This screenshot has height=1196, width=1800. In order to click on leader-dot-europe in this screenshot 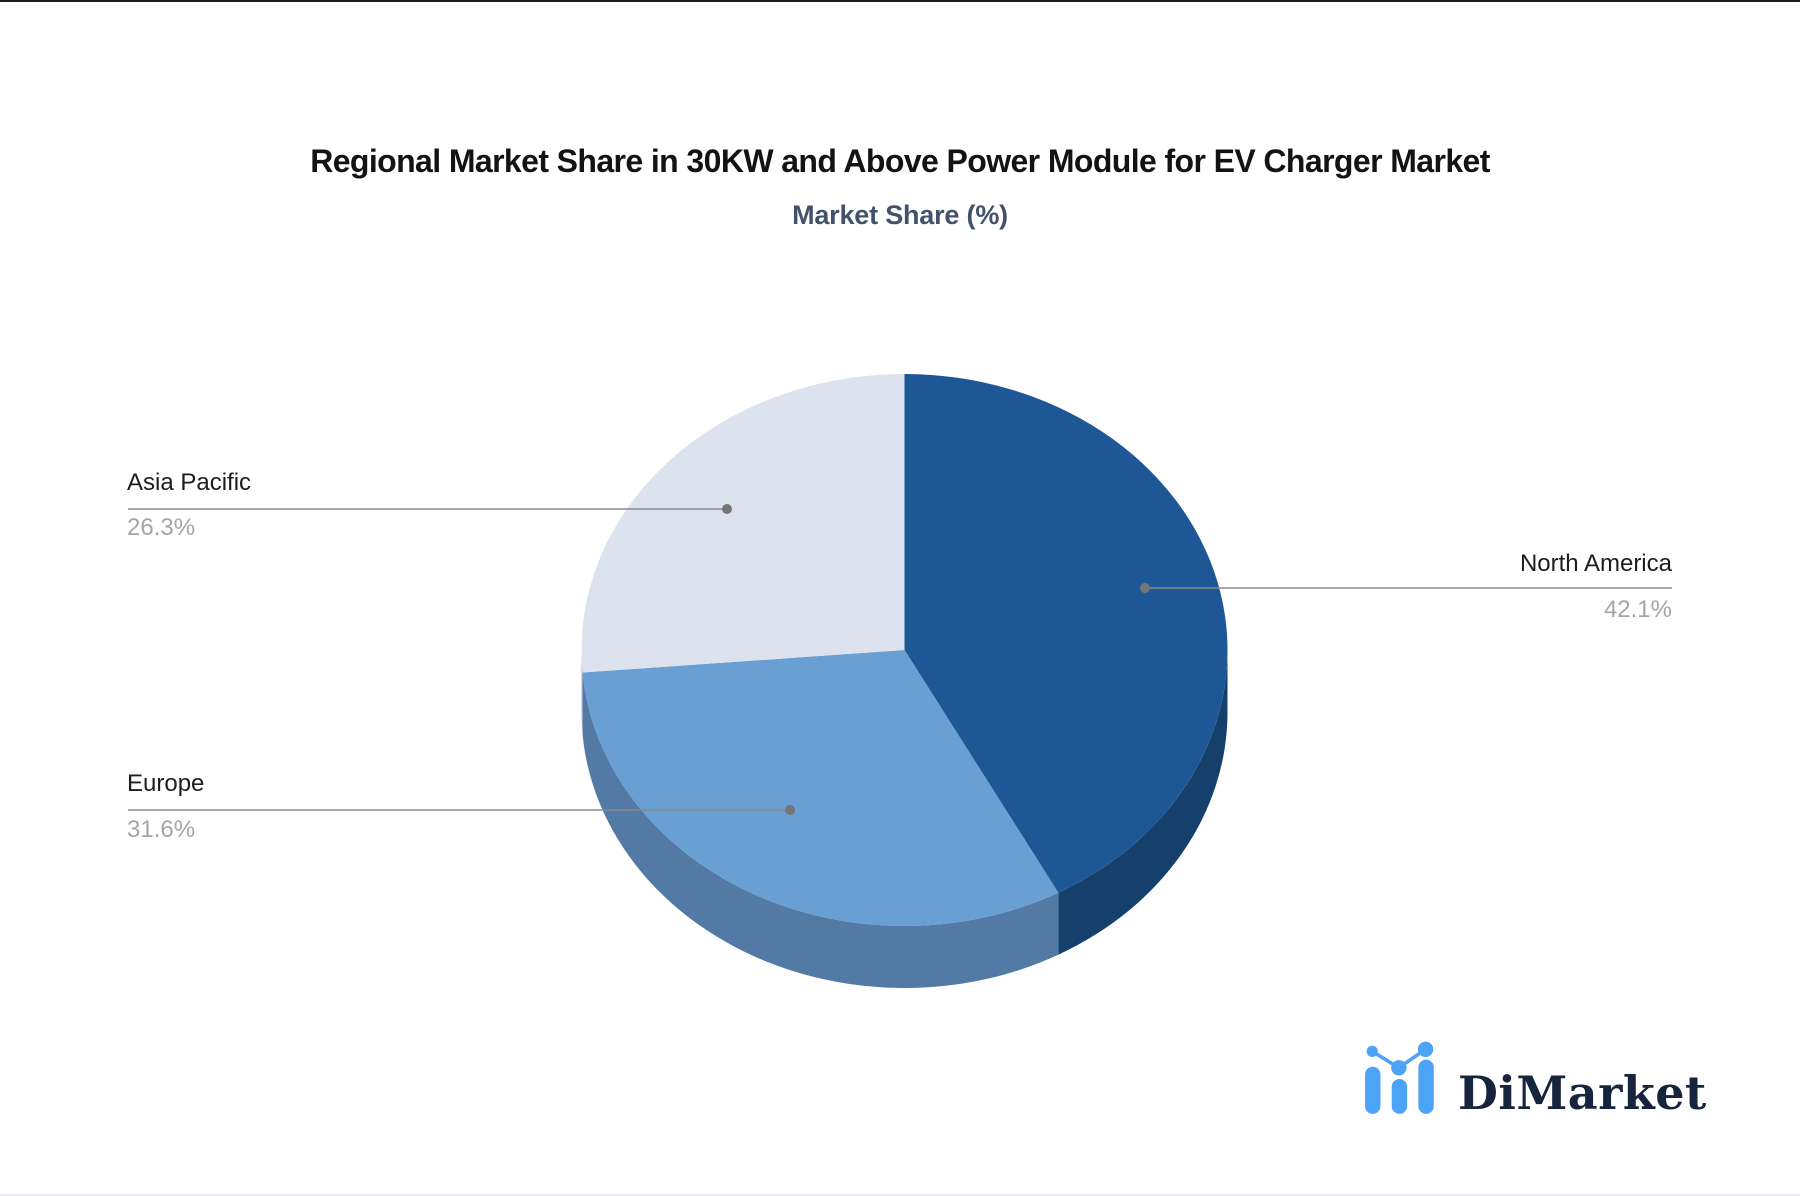, I will do `click(790, 810)`.